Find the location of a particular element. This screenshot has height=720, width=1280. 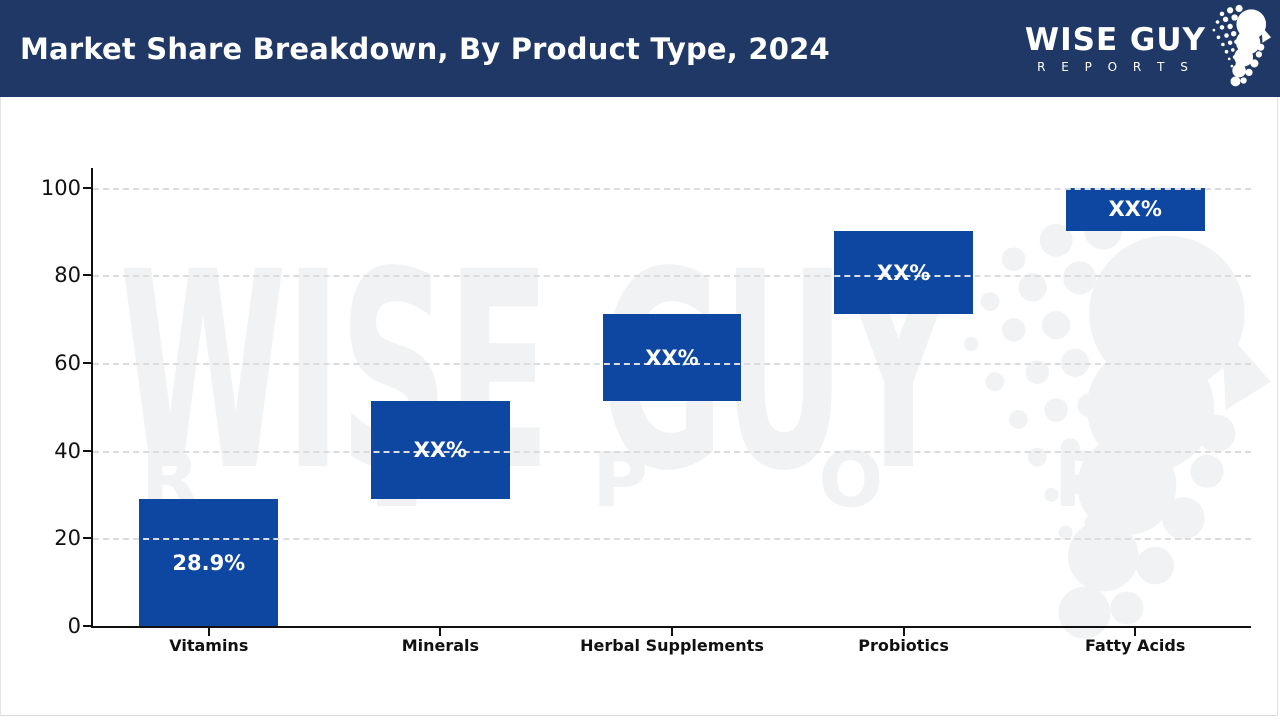

y-axis-label: 0 is located at coordinates (74, 626).